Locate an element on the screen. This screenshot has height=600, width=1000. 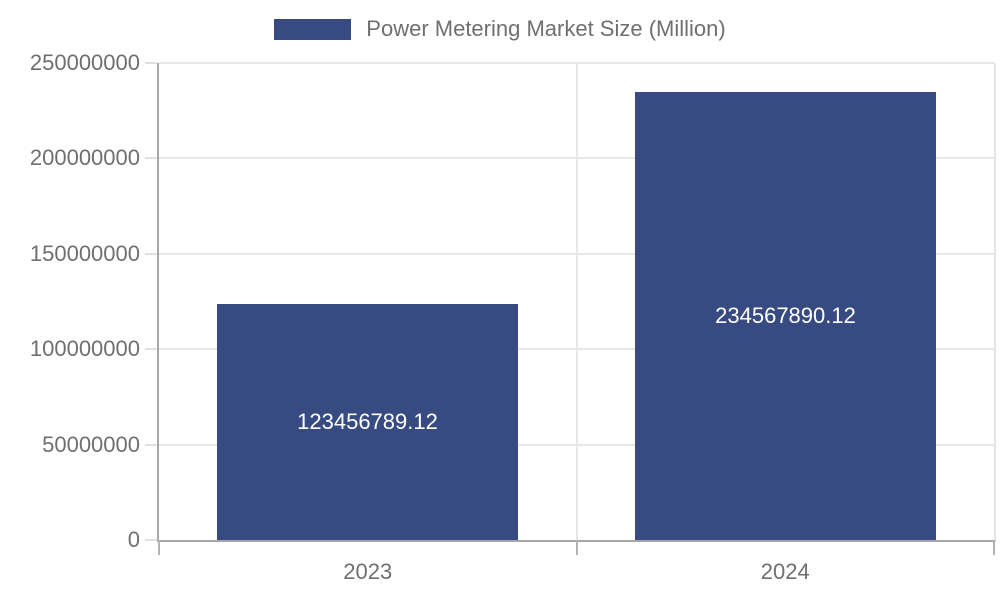
y-axis-tick-label: 100000000 is located at coordinates (84, 349).